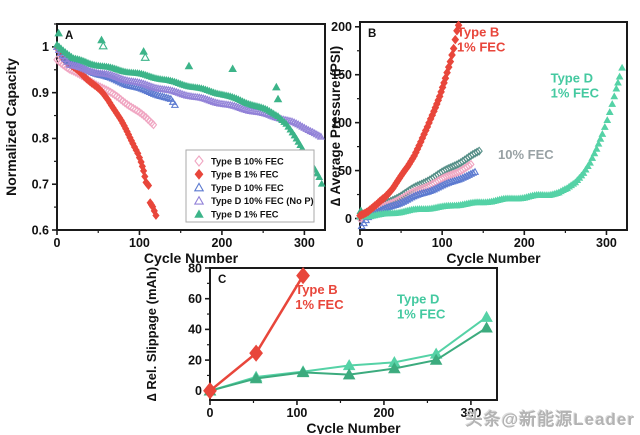 This screenshot has width=640, height=435. I want to click on svg-text: 10% FEC, so click(526, 154).